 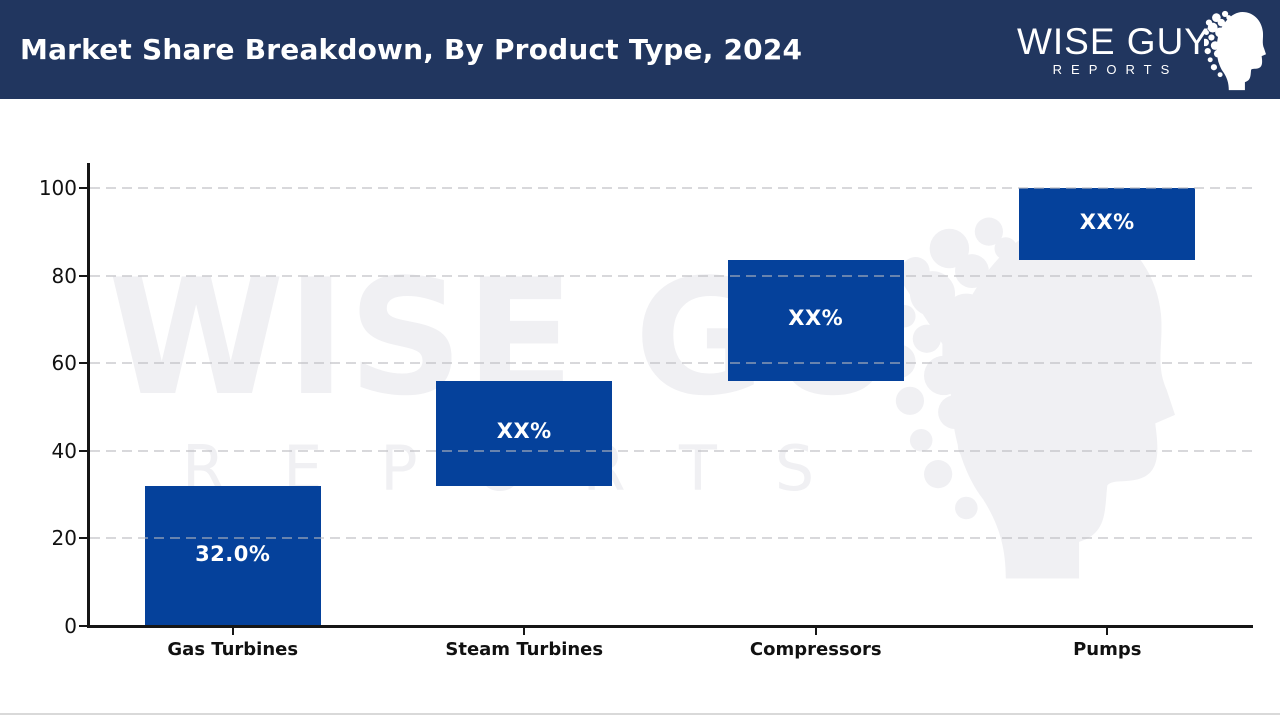 I want to click on x-axis, so click(x=670, y=626).